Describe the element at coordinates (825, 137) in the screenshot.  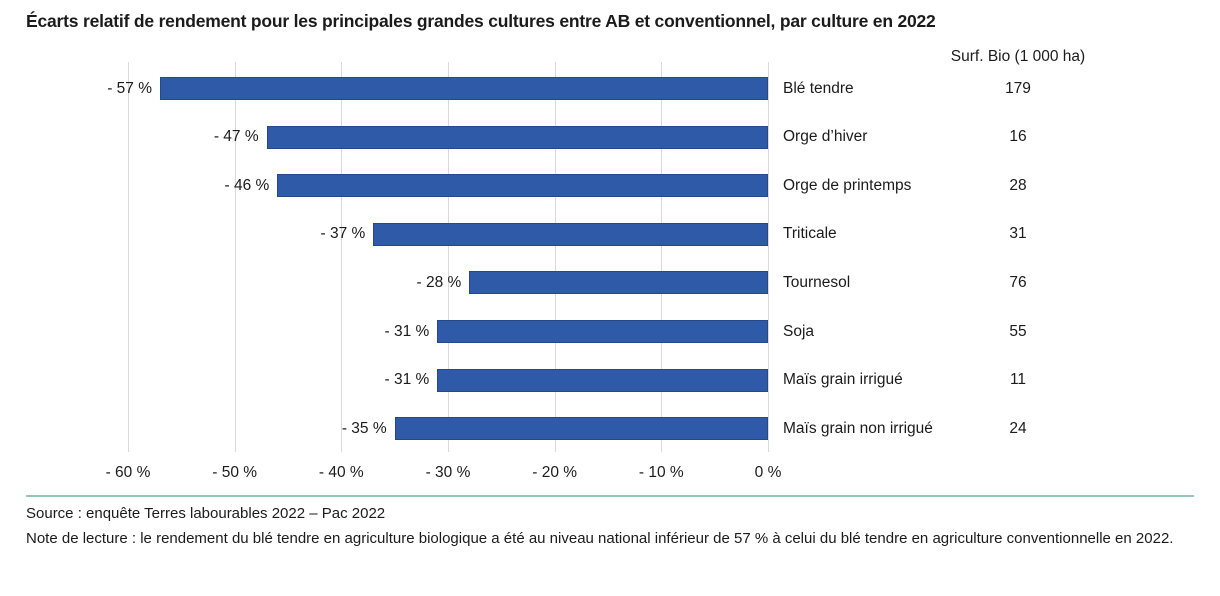
I see `category-label: Orge d’hiver` at that location.